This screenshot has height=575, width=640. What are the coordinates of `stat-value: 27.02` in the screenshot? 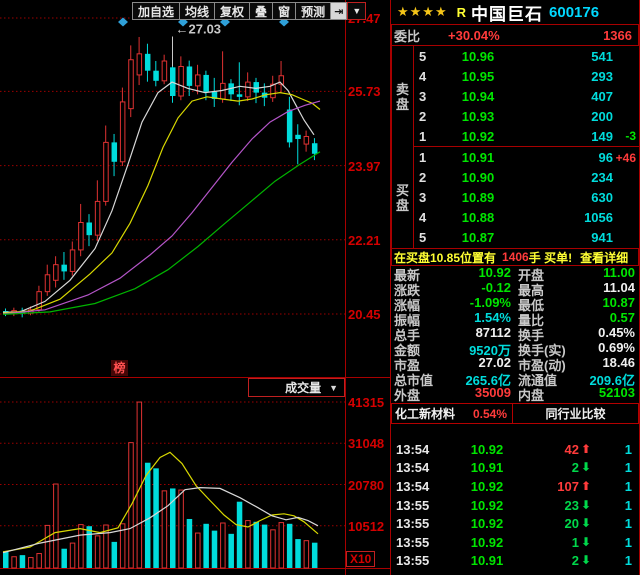 It's located at (494, 362).